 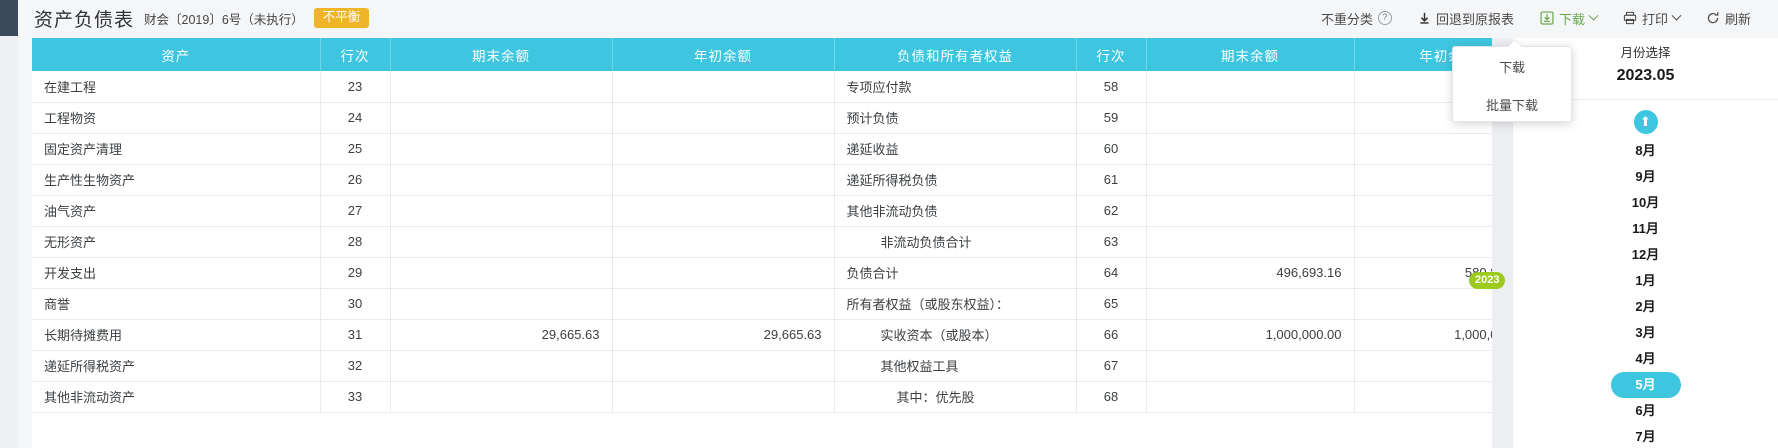 I want to click on rollback-button: 回退到原报表, so click(x=1466, y=18).